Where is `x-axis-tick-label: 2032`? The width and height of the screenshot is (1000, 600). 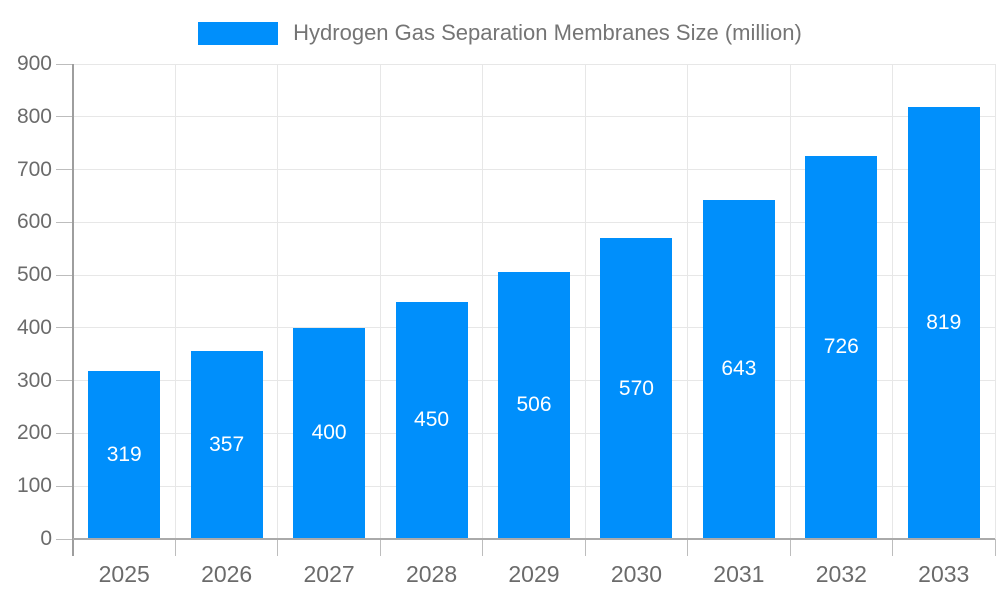 x-axis-tick-label: 2032 is located at coordinates (841, 574).